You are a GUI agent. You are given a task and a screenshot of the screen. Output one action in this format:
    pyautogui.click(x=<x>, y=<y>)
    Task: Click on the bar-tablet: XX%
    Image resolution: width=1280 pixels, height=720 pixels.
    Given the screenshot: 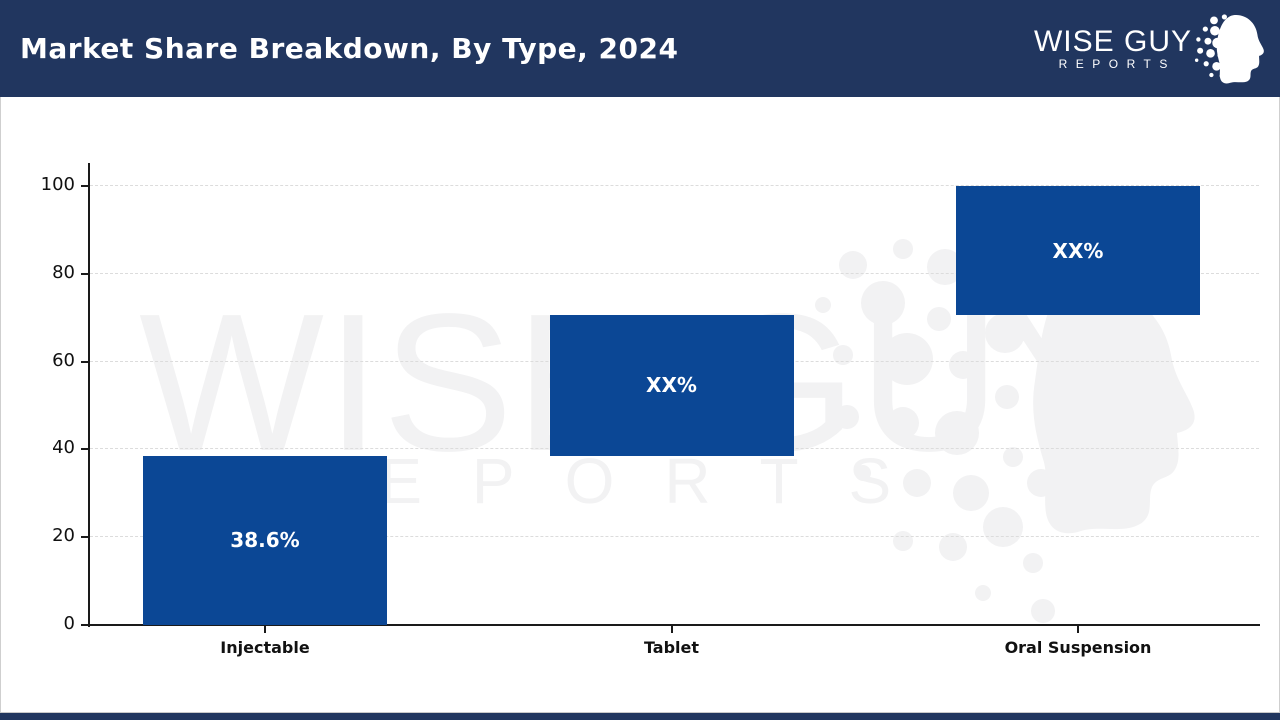 What is the action you would take?
    pyautogui.click(x=671, y=385)
    